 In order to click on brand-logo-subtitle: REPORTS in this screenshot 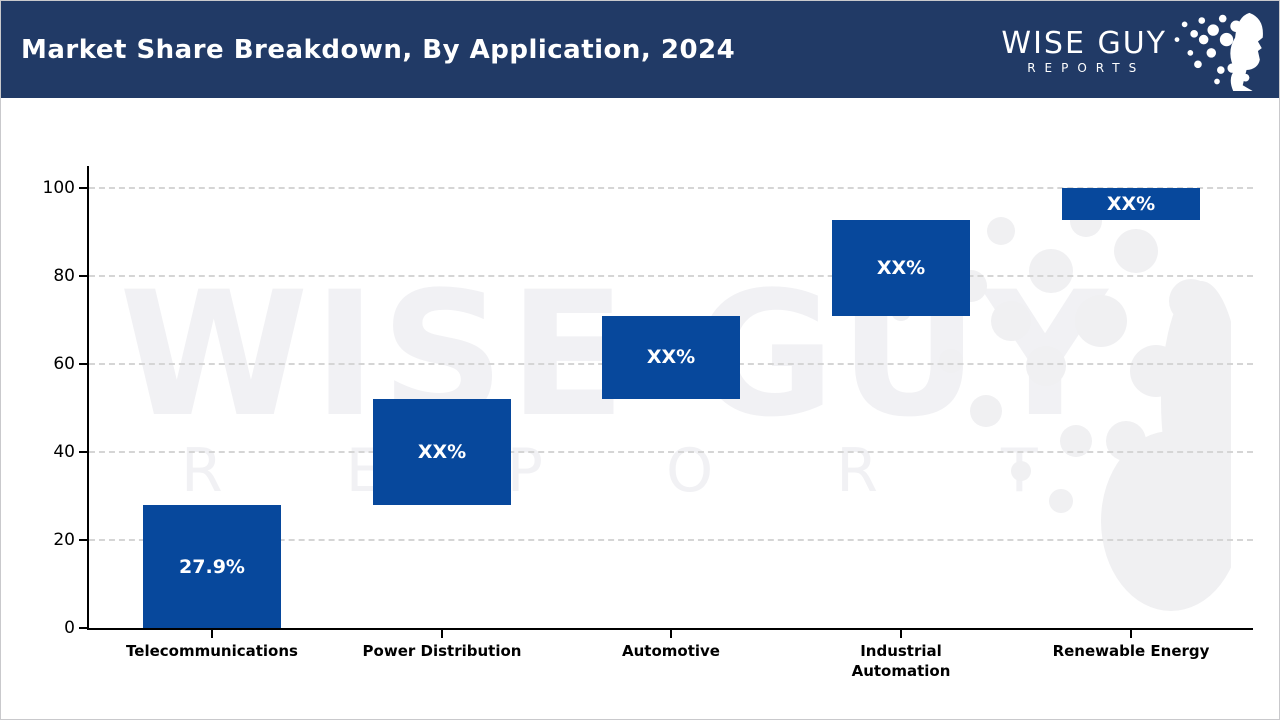, I will do `click(1086, 67)`.